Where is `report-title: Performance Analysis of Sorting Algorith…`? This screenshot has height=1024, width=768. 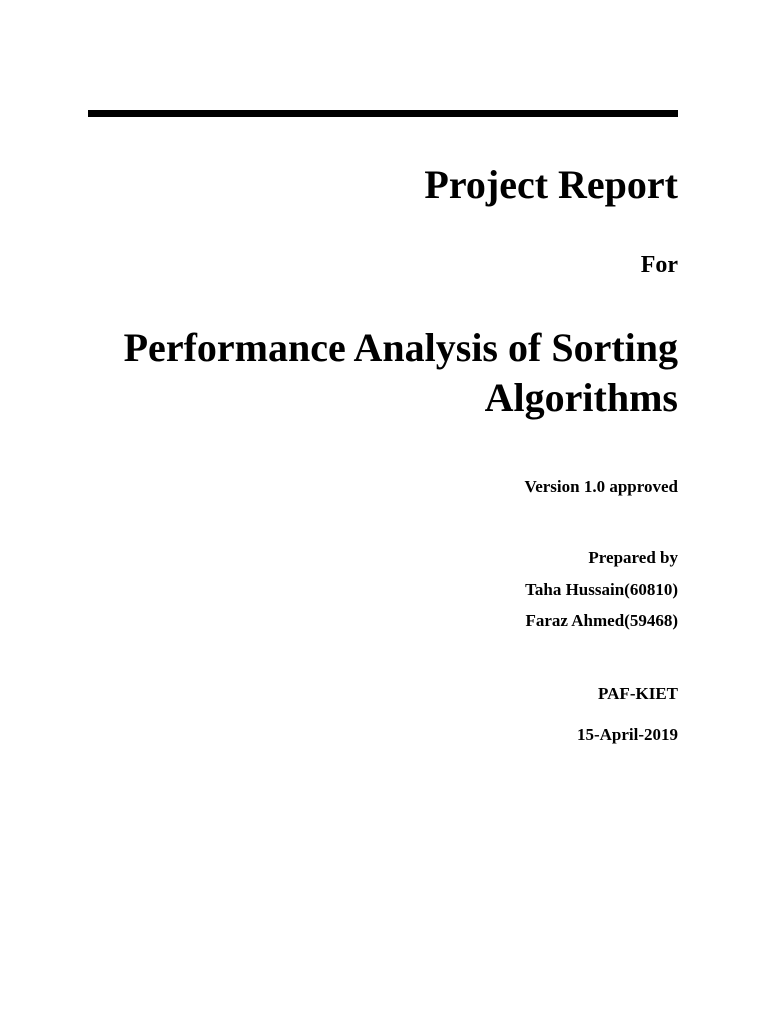 report-title: Performance Analysis of Sorting Algorith… is located at coordinates (400, 372).